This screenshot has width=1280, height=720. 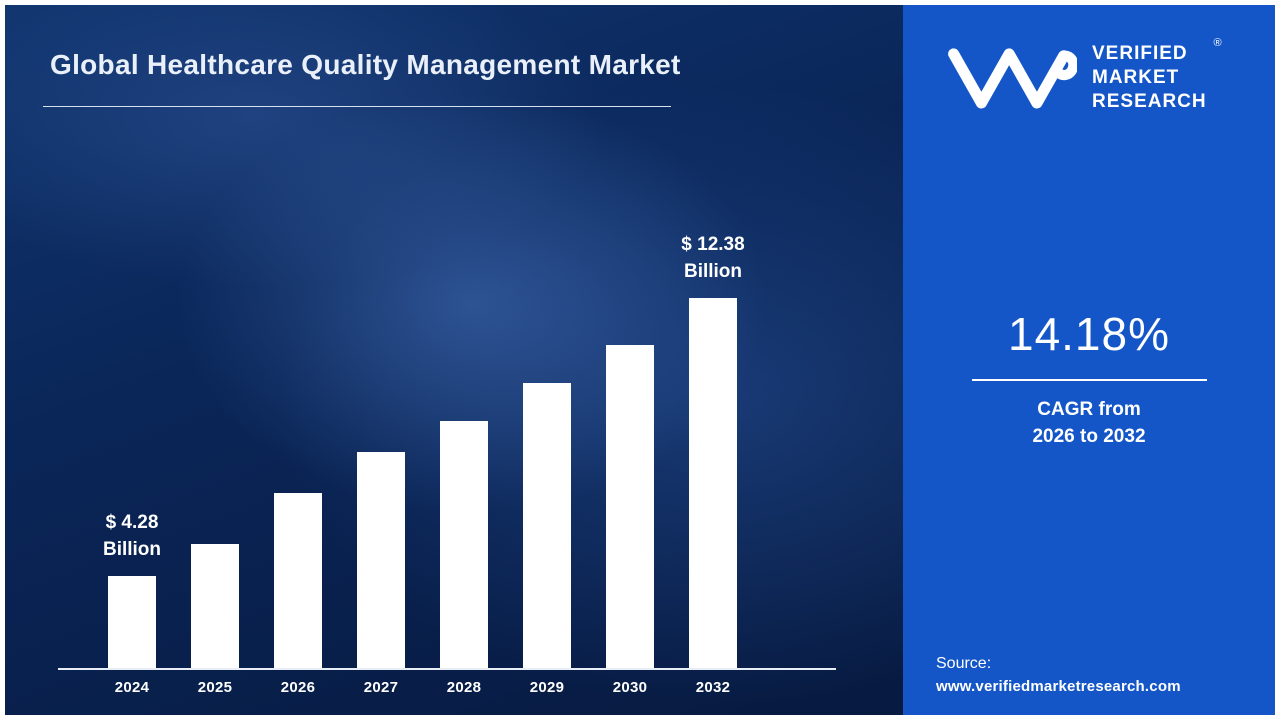 I want to click on bar-2029, so click(x=547, y=525).